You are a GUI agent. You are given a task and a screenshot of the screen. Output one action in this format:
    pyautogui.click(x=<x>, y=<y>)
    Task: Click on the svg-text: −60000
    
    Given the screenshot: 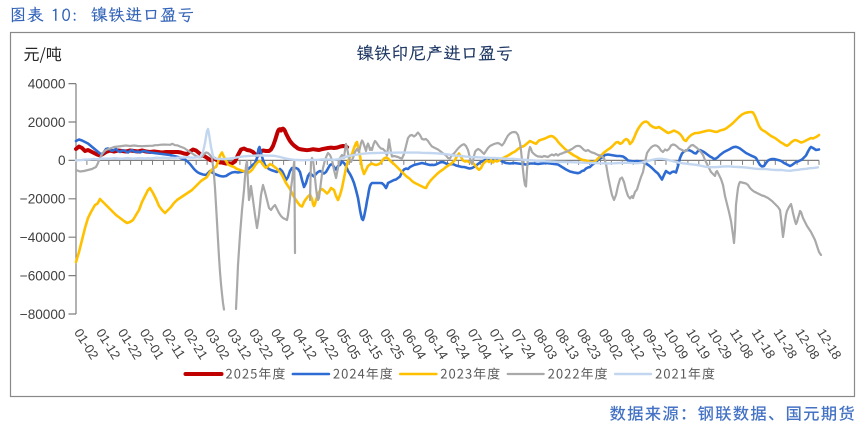 What is the action you would take?
    pyautogui.click(x=43, y=275)
    